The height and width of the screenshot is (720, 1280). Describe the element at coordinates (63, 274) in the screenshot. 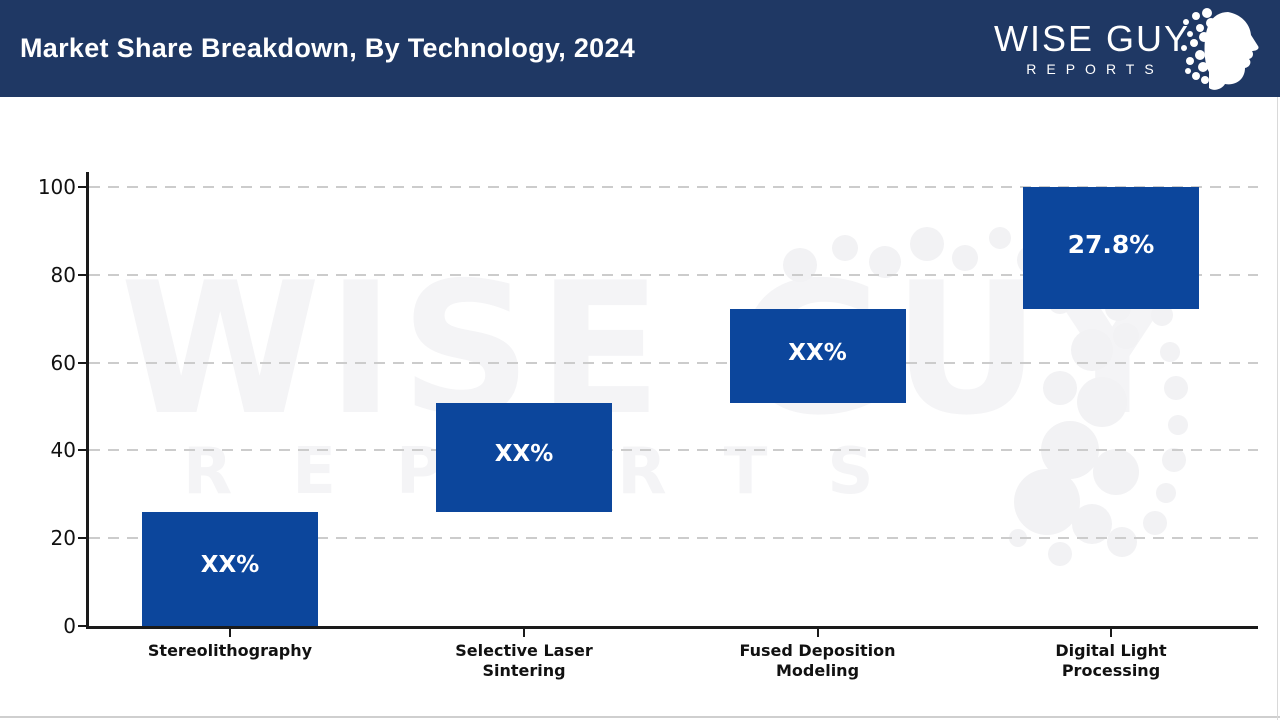

I see `y-tick-label: 80` at that location.